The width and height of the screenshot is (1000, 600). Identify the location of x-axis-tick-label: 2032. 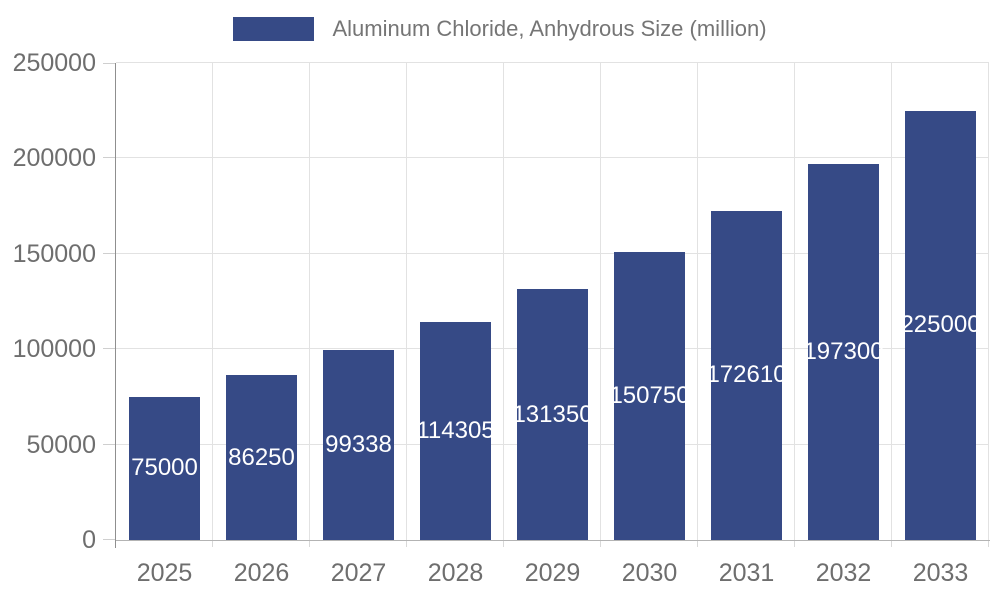
(843, 573).